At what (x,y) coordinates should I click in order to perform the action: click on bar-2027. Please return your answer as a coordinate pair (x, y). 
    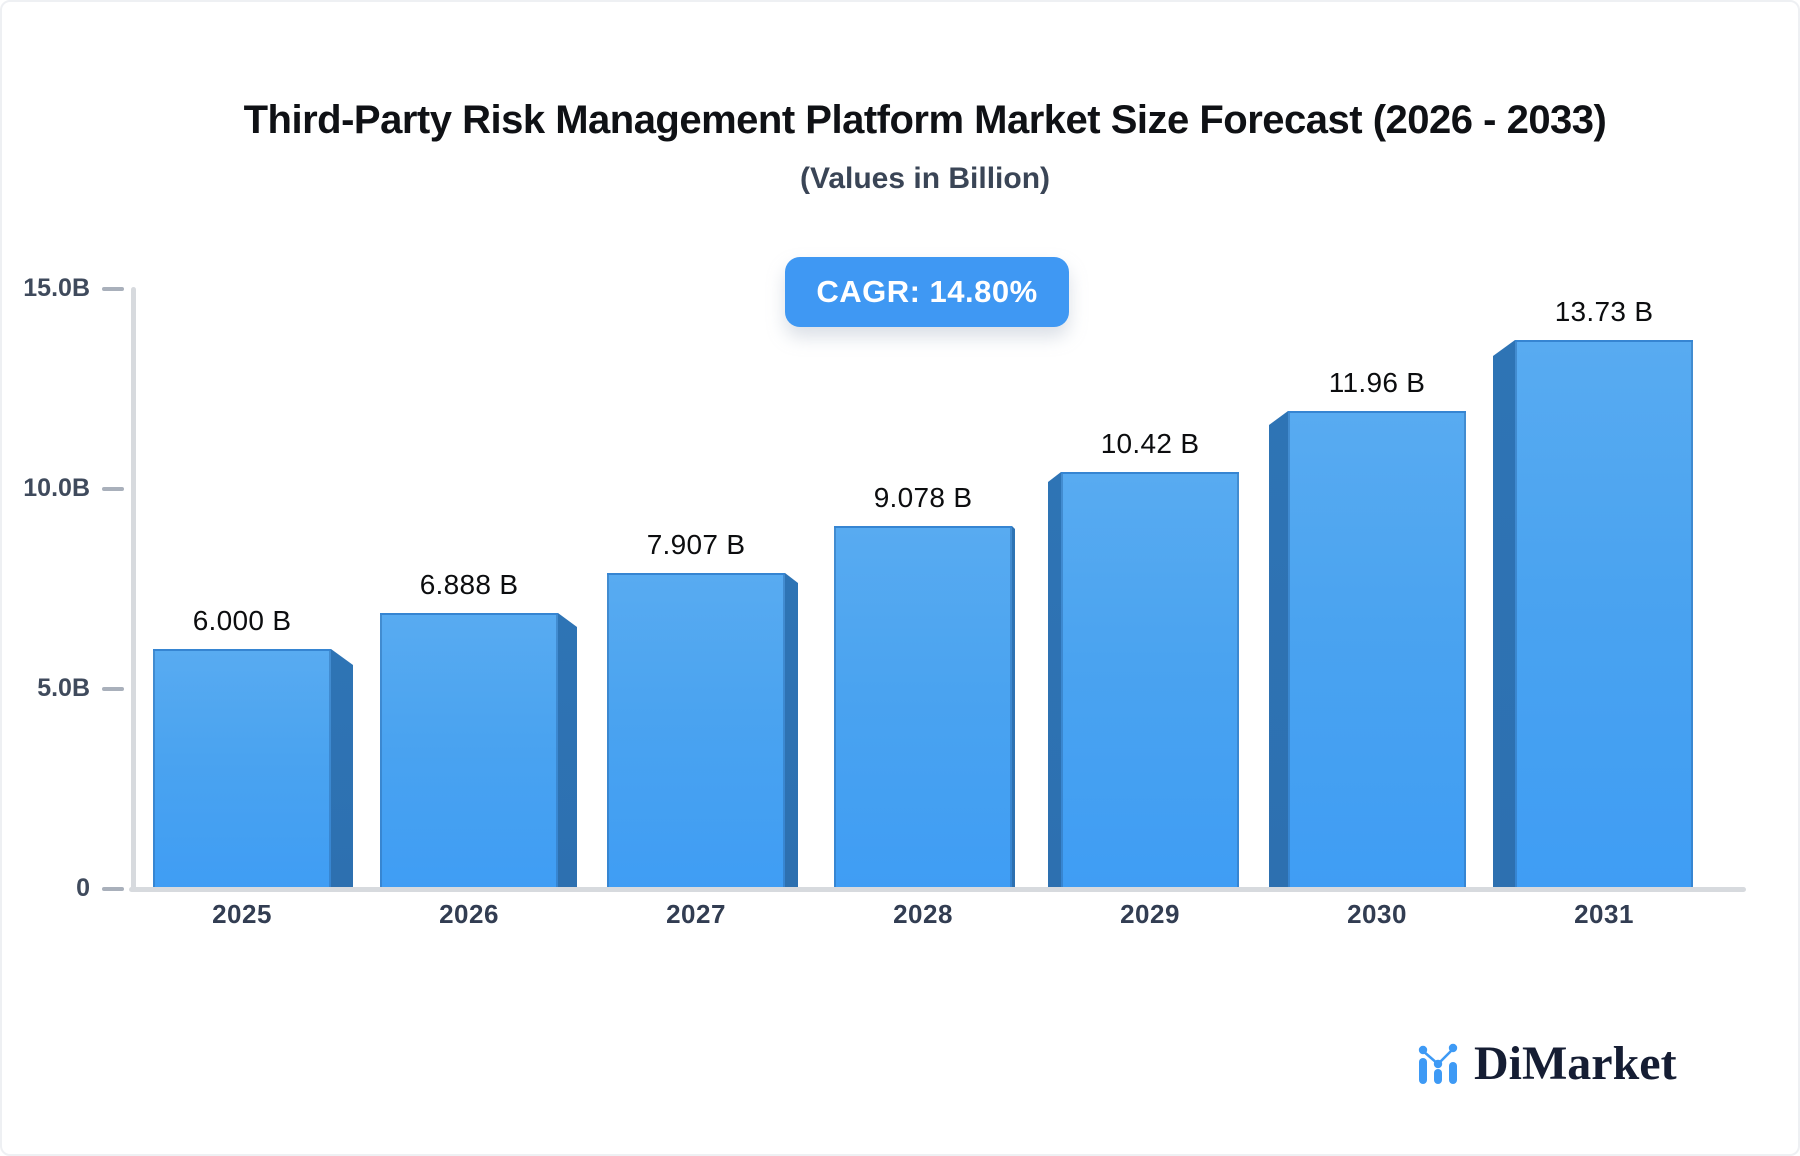
    Looking at the image, I should click on (696, 731).